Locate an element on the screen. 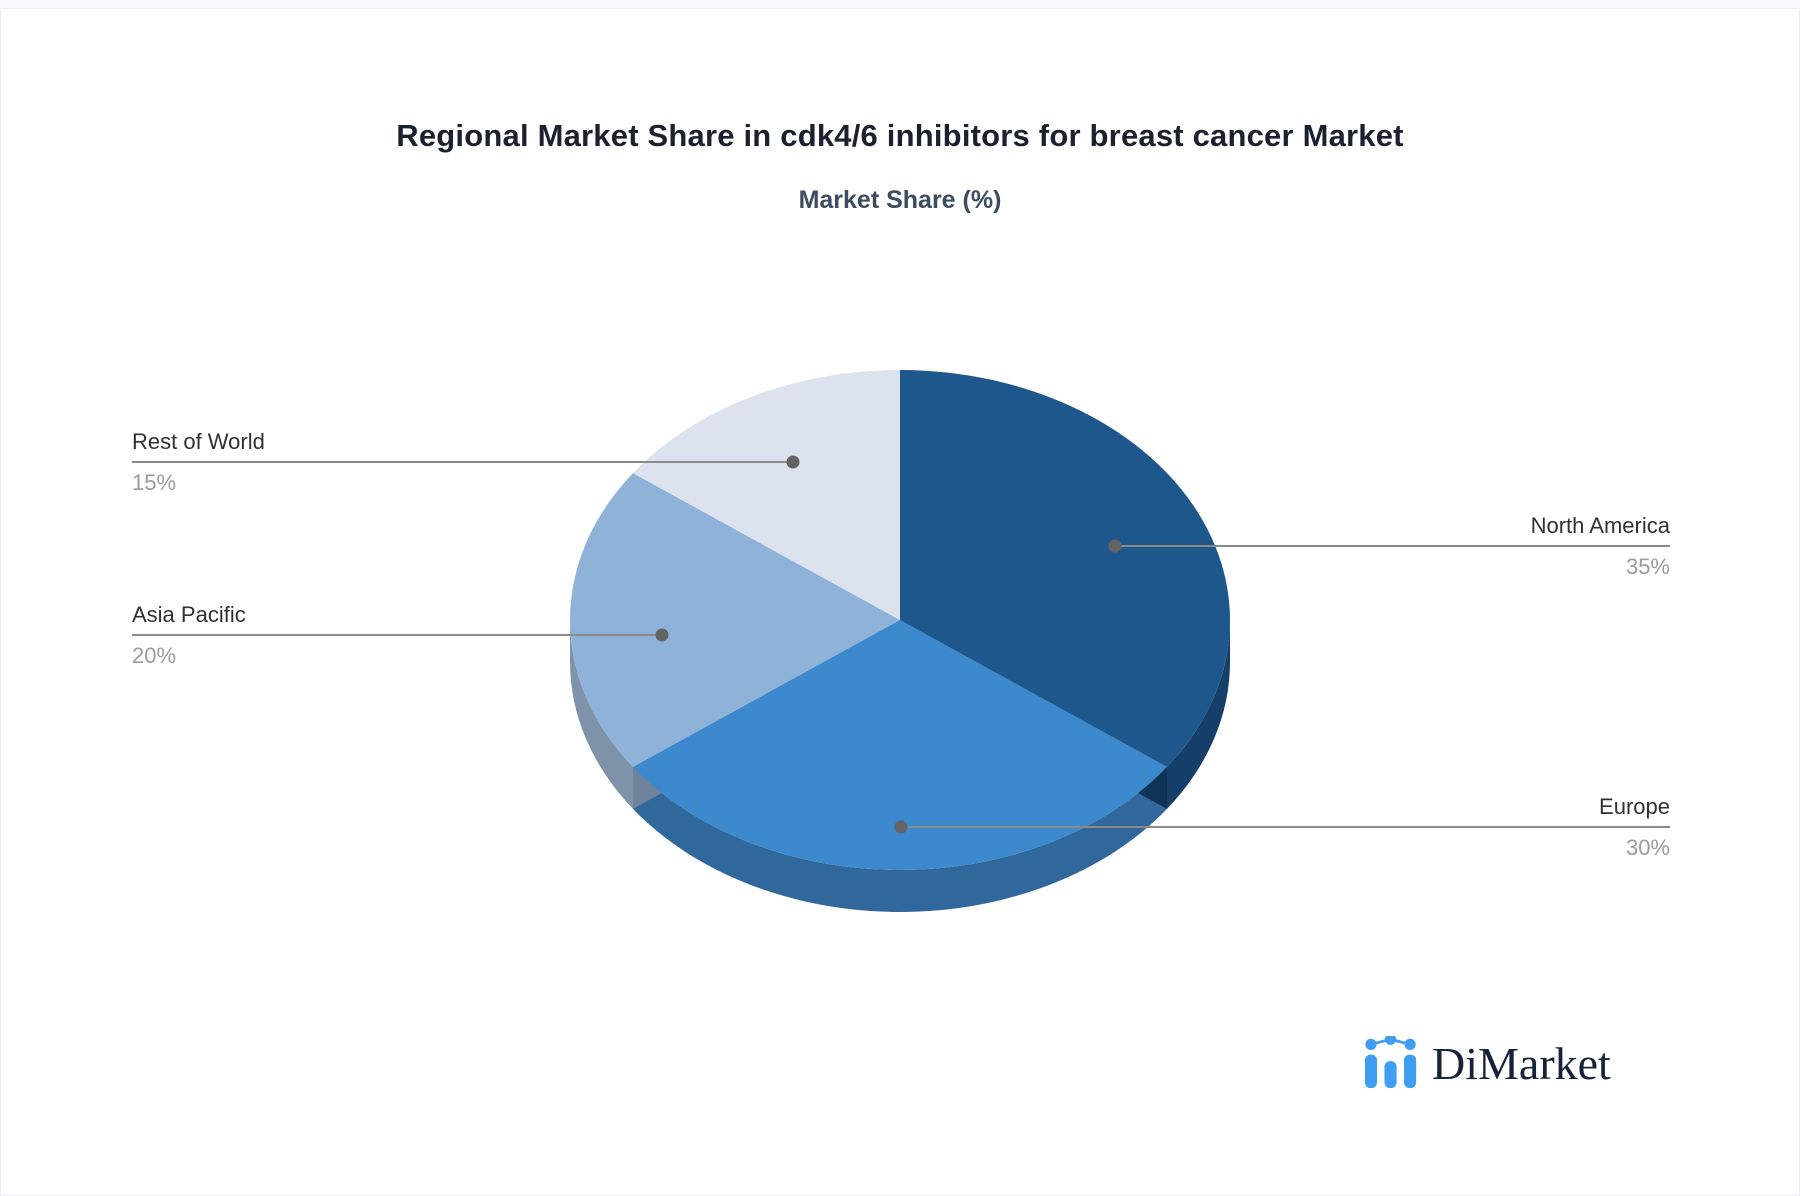 The image size is (1800, 1196). callout-value-text: 30% is located at coordinates (1647, 847).